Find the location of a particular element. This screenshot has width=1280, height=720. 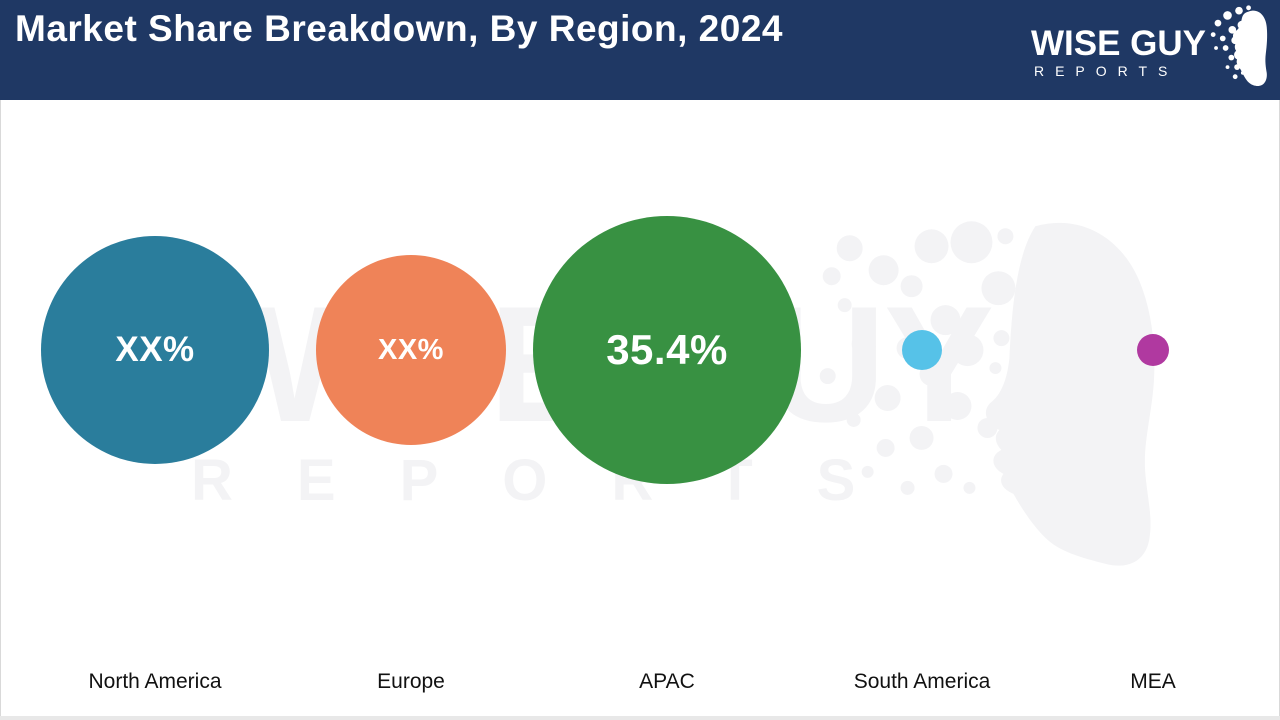

logo-wordmark: WISE GUY is located at coordinates (1118, 43).